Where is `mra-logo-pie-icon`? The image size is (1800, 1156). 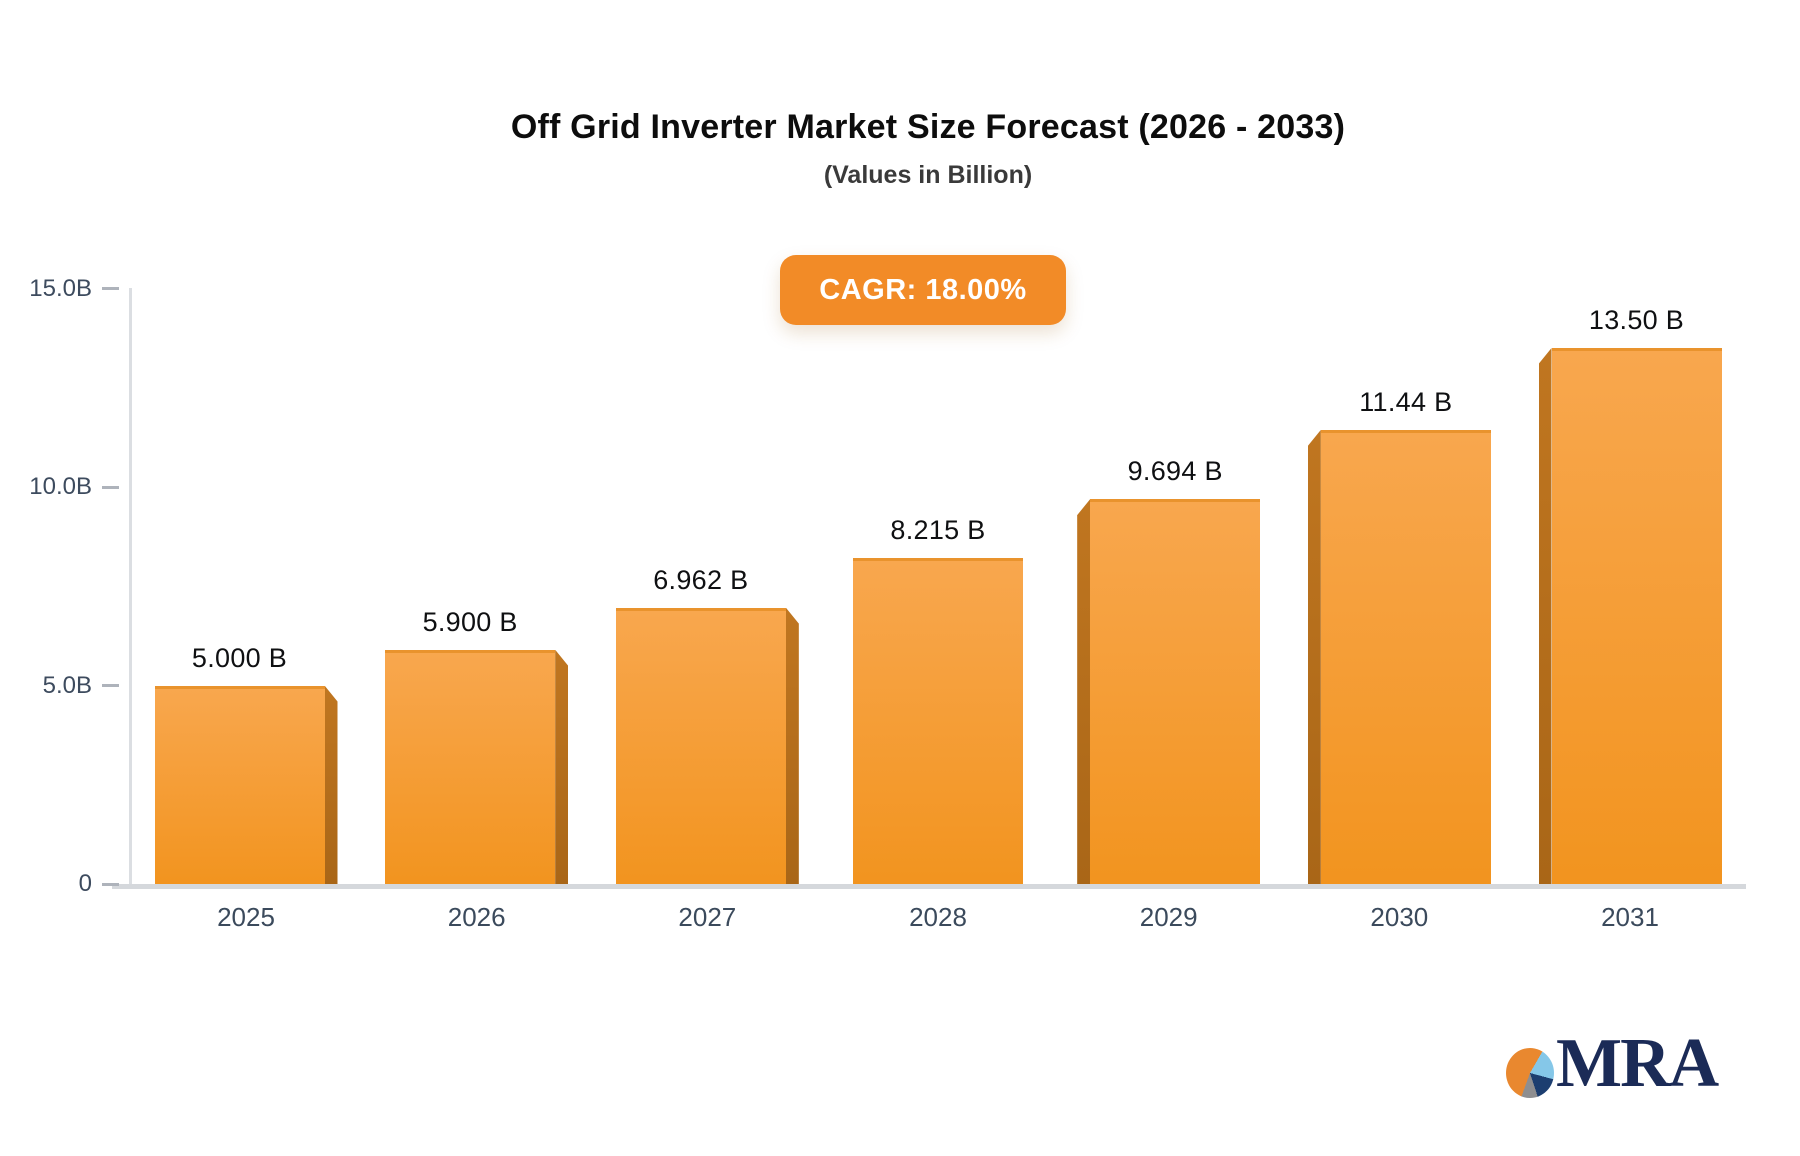
mra-logo-pie-icon is located at coordinates (1530, 1073).